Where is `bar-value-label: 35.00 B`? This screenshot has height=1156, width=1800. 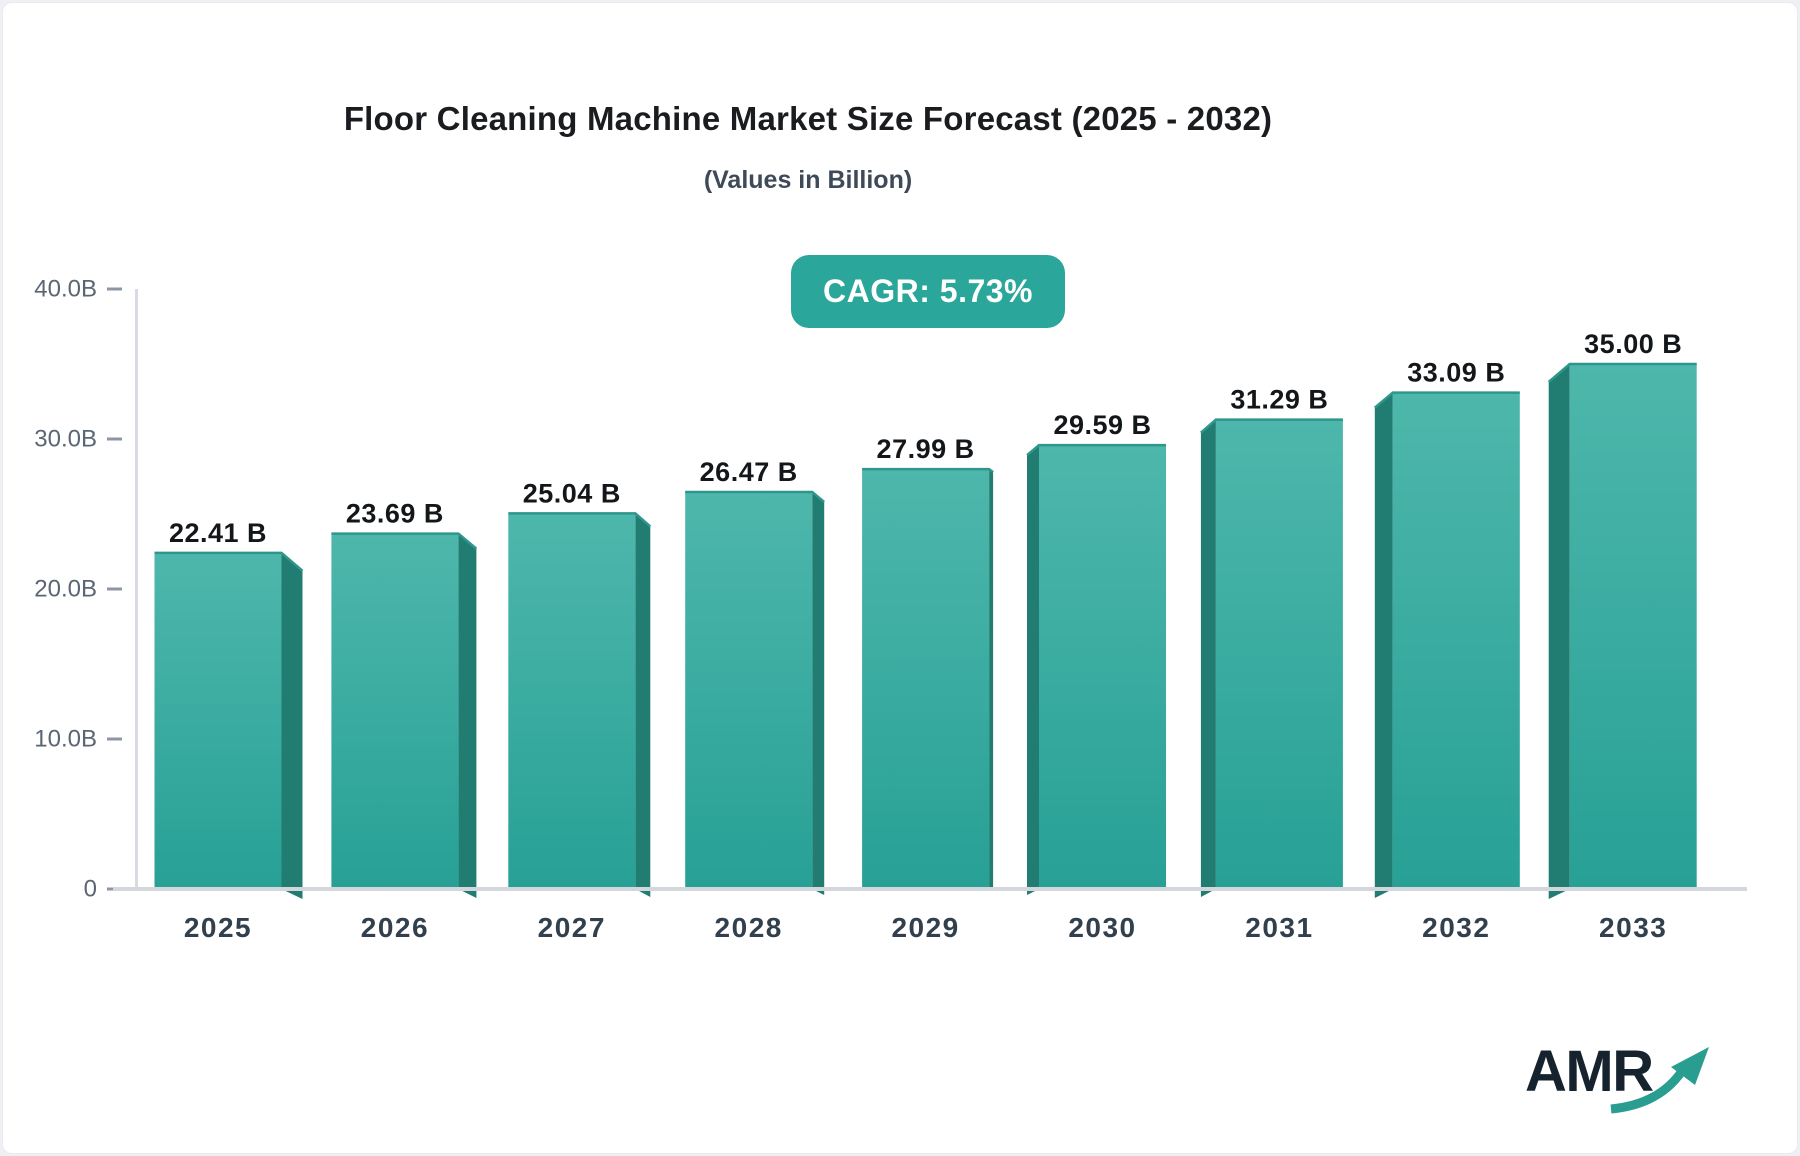 bar-value-label: 35.00 B is located at coordinates (1633, 344).